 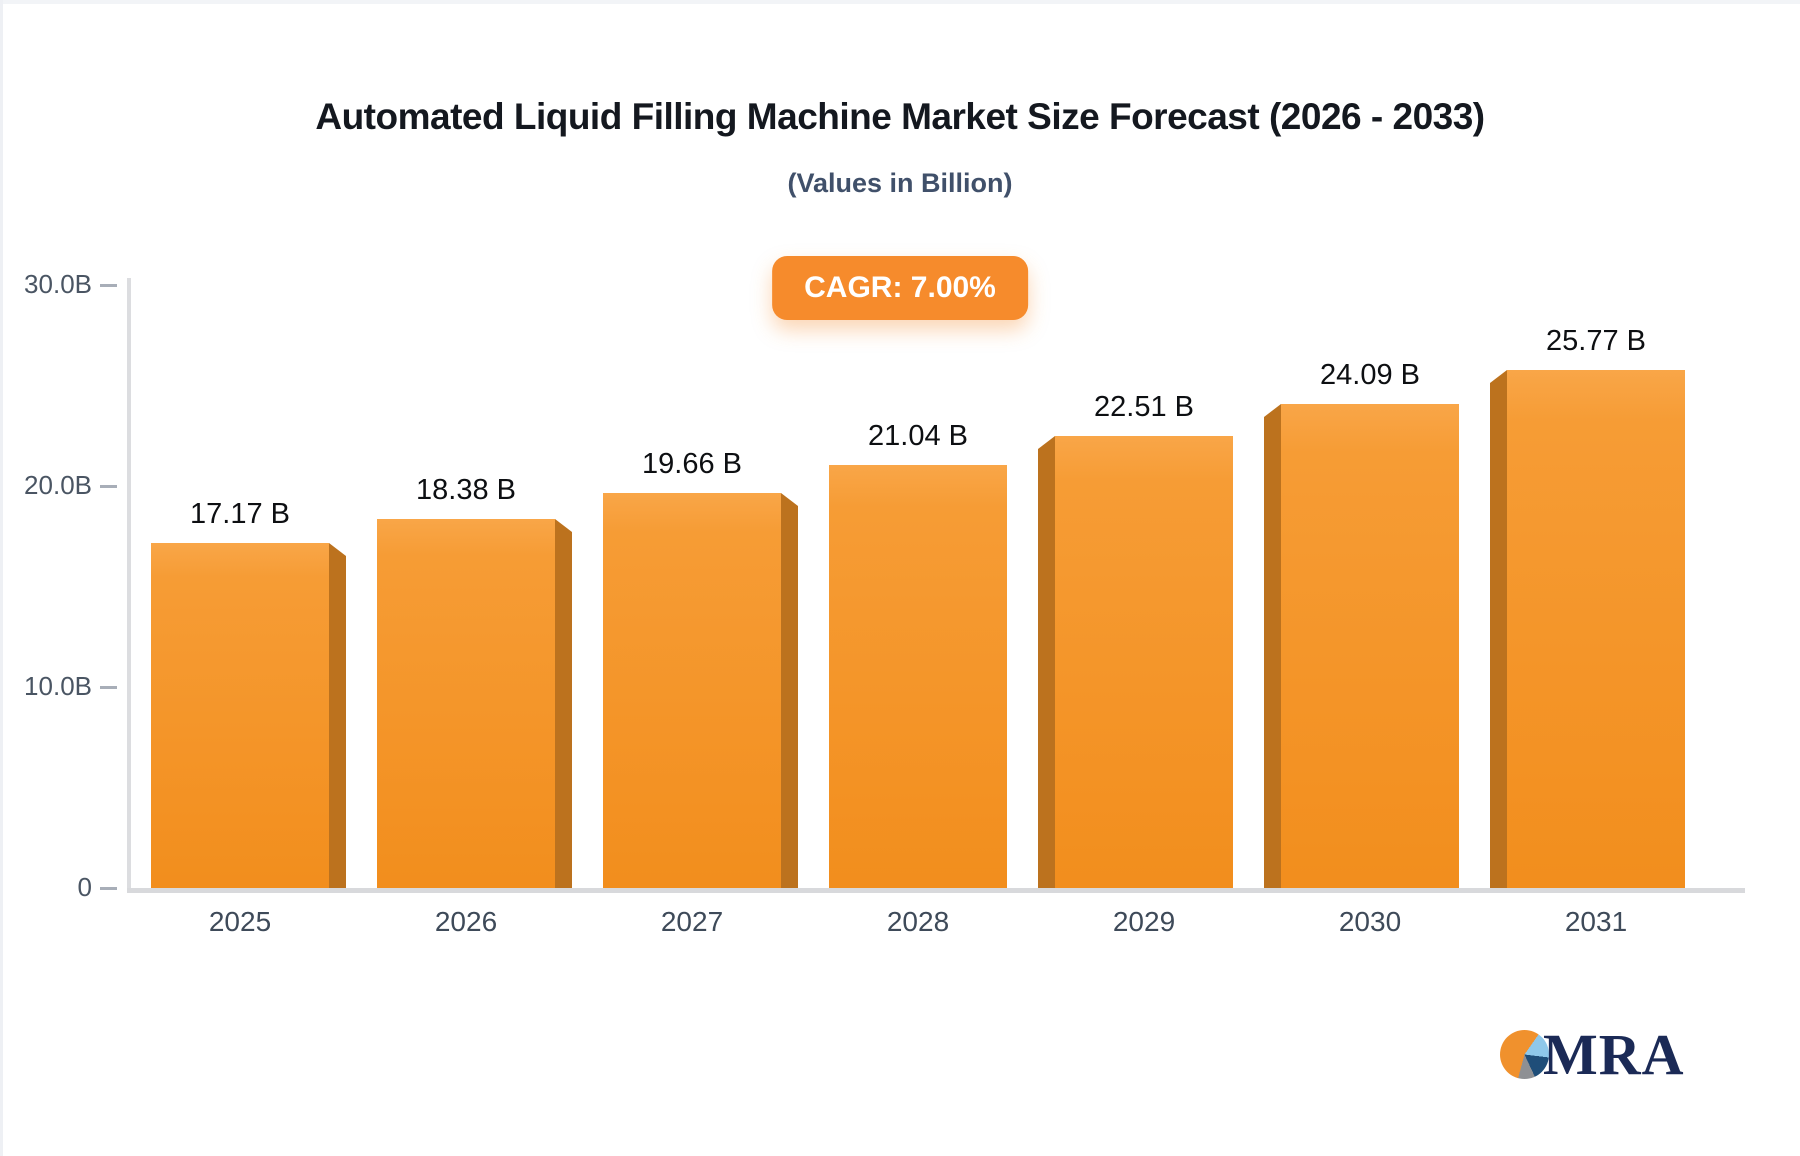 I want to click on y-tick-label: 30.0B, so click(x=58, y=284).